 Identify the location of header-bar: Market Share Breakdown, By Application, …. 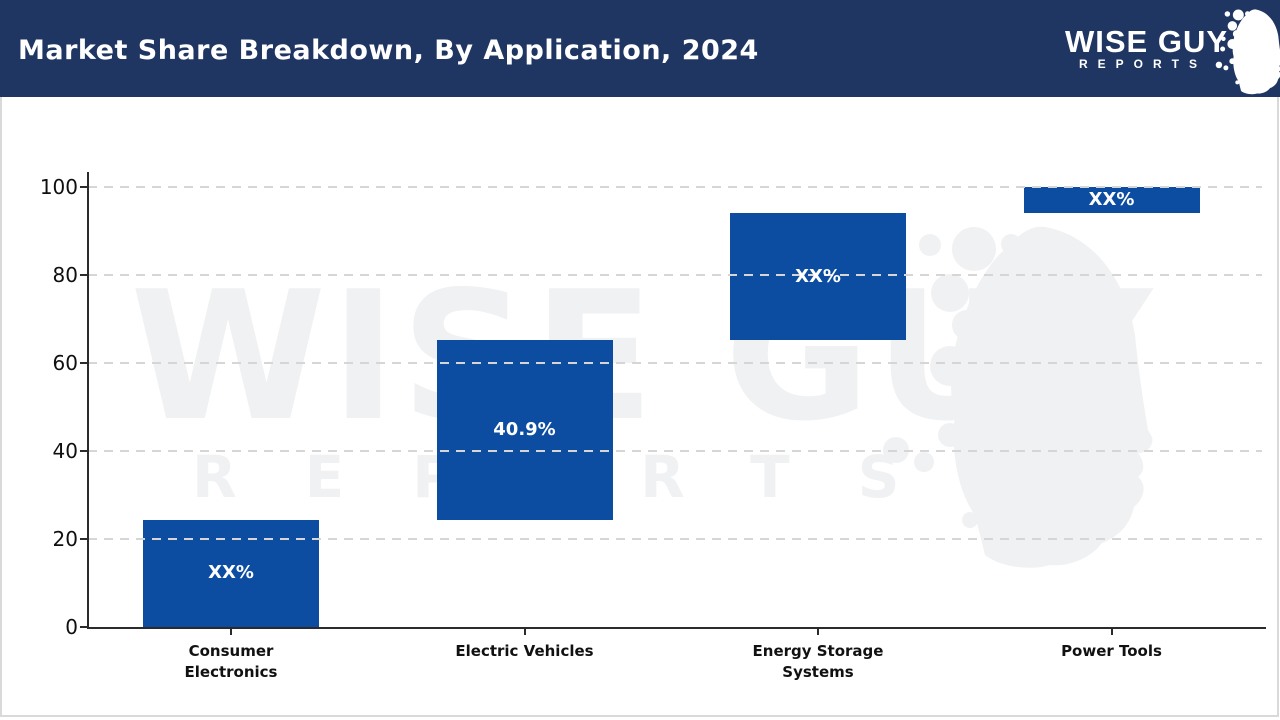
(640, 48).